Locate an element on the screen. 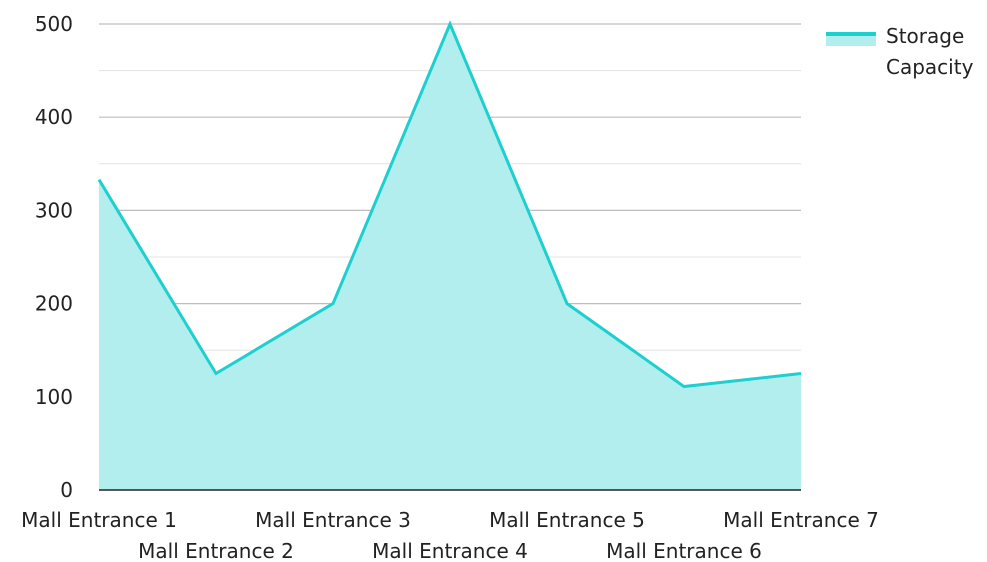 Image resolution: width=987 pixels, height=562 pixels. legend-label-line-2: Capacity is located at coordinates (930, 67).